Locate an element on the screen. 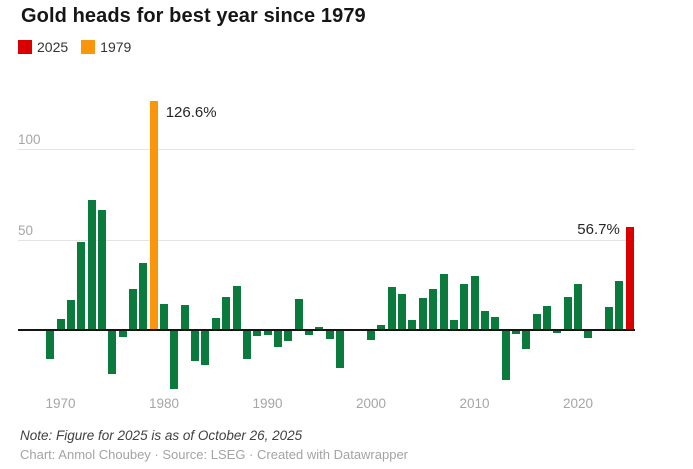 Image resolution: width=693 pixels, height=469 pixels. x-tick-label-1970: 1970 is located at coordinates (60, 403).